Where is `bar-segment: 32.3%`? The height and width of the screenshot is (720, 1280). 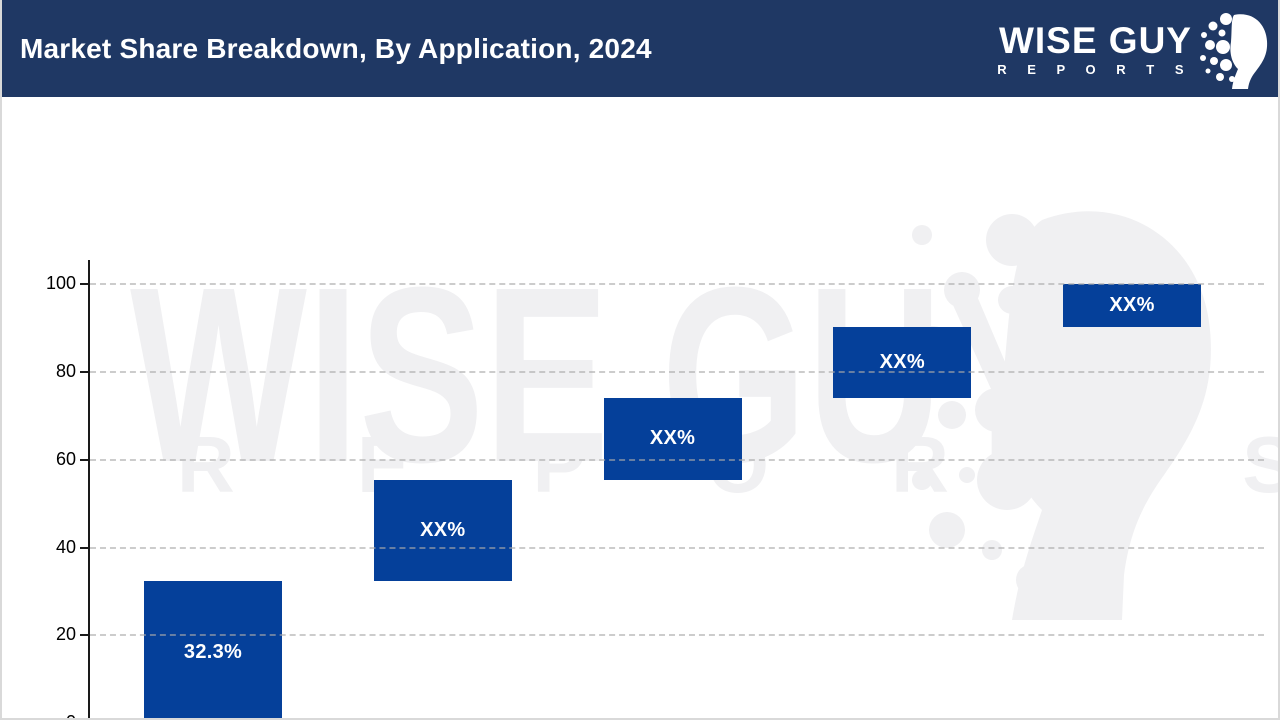 bar-segment: 32.3% is located at coordinates (213, 649).